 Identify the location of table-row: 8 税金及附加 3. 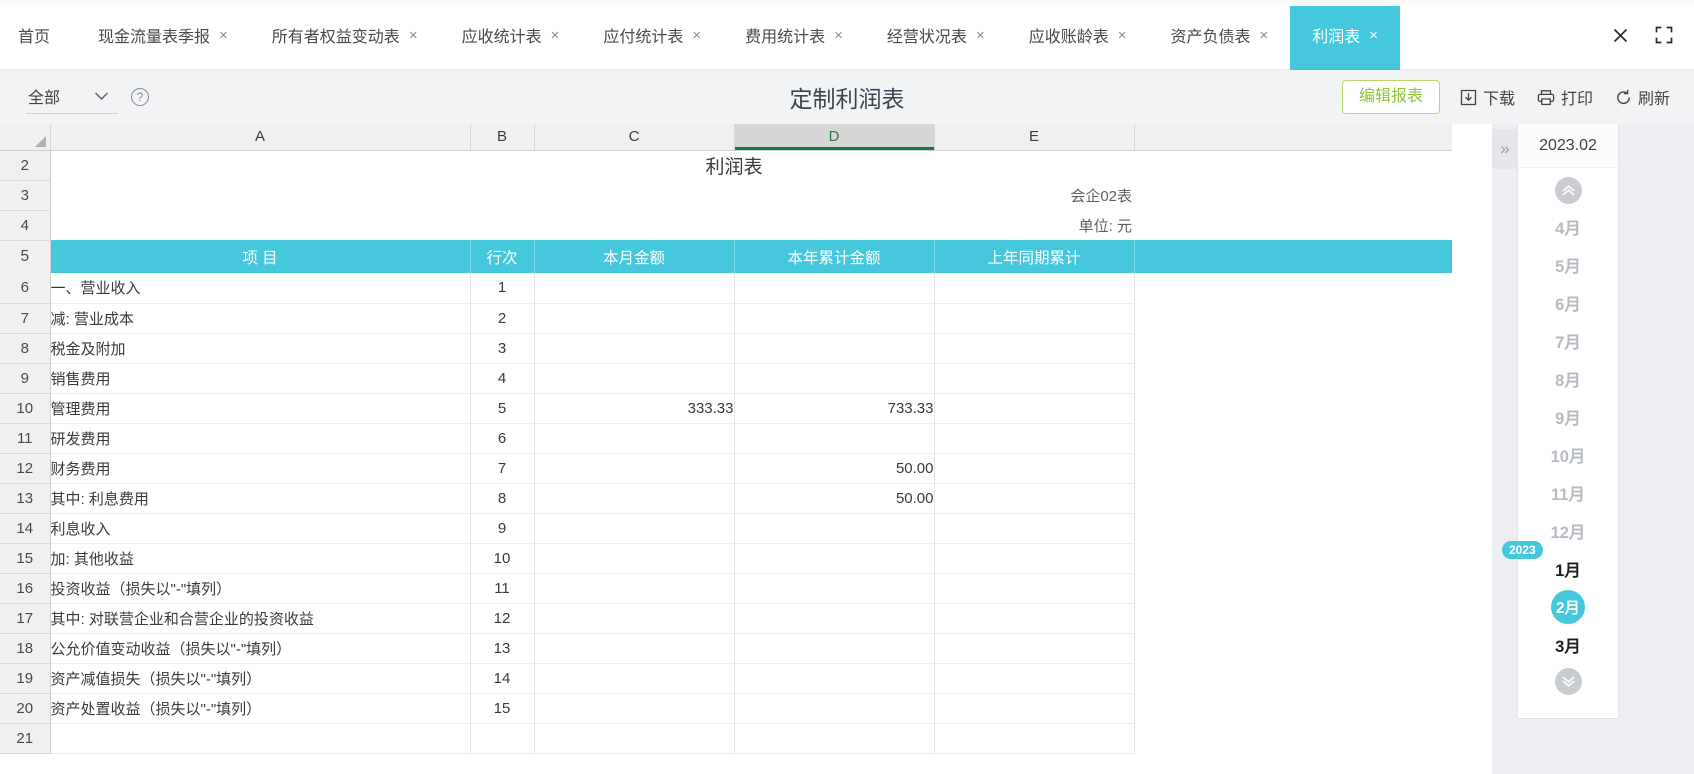
(726, 348).